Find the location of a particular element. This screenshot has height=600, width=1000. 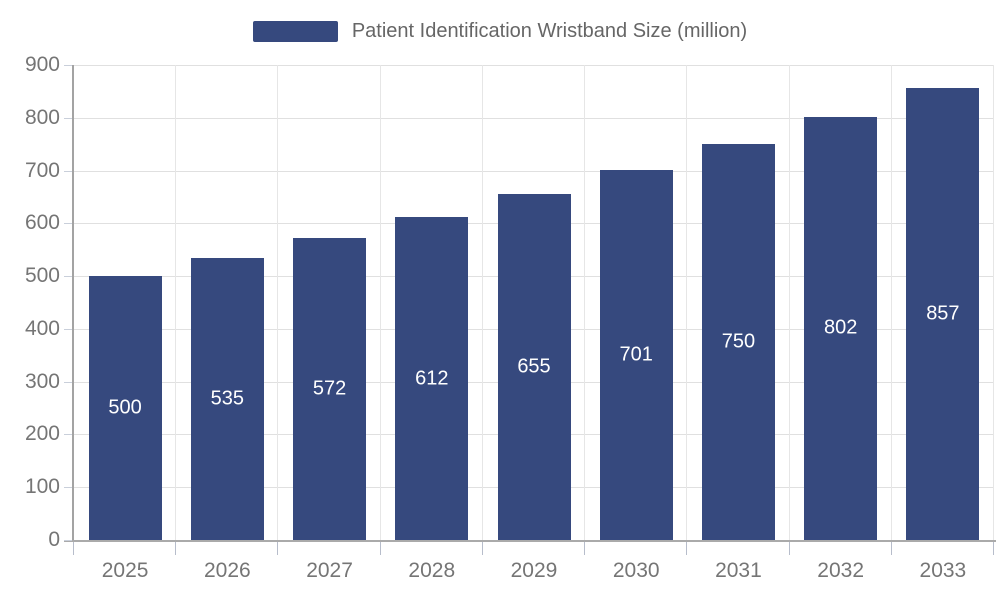

bar: 655 is located at coordinates (534, 367).